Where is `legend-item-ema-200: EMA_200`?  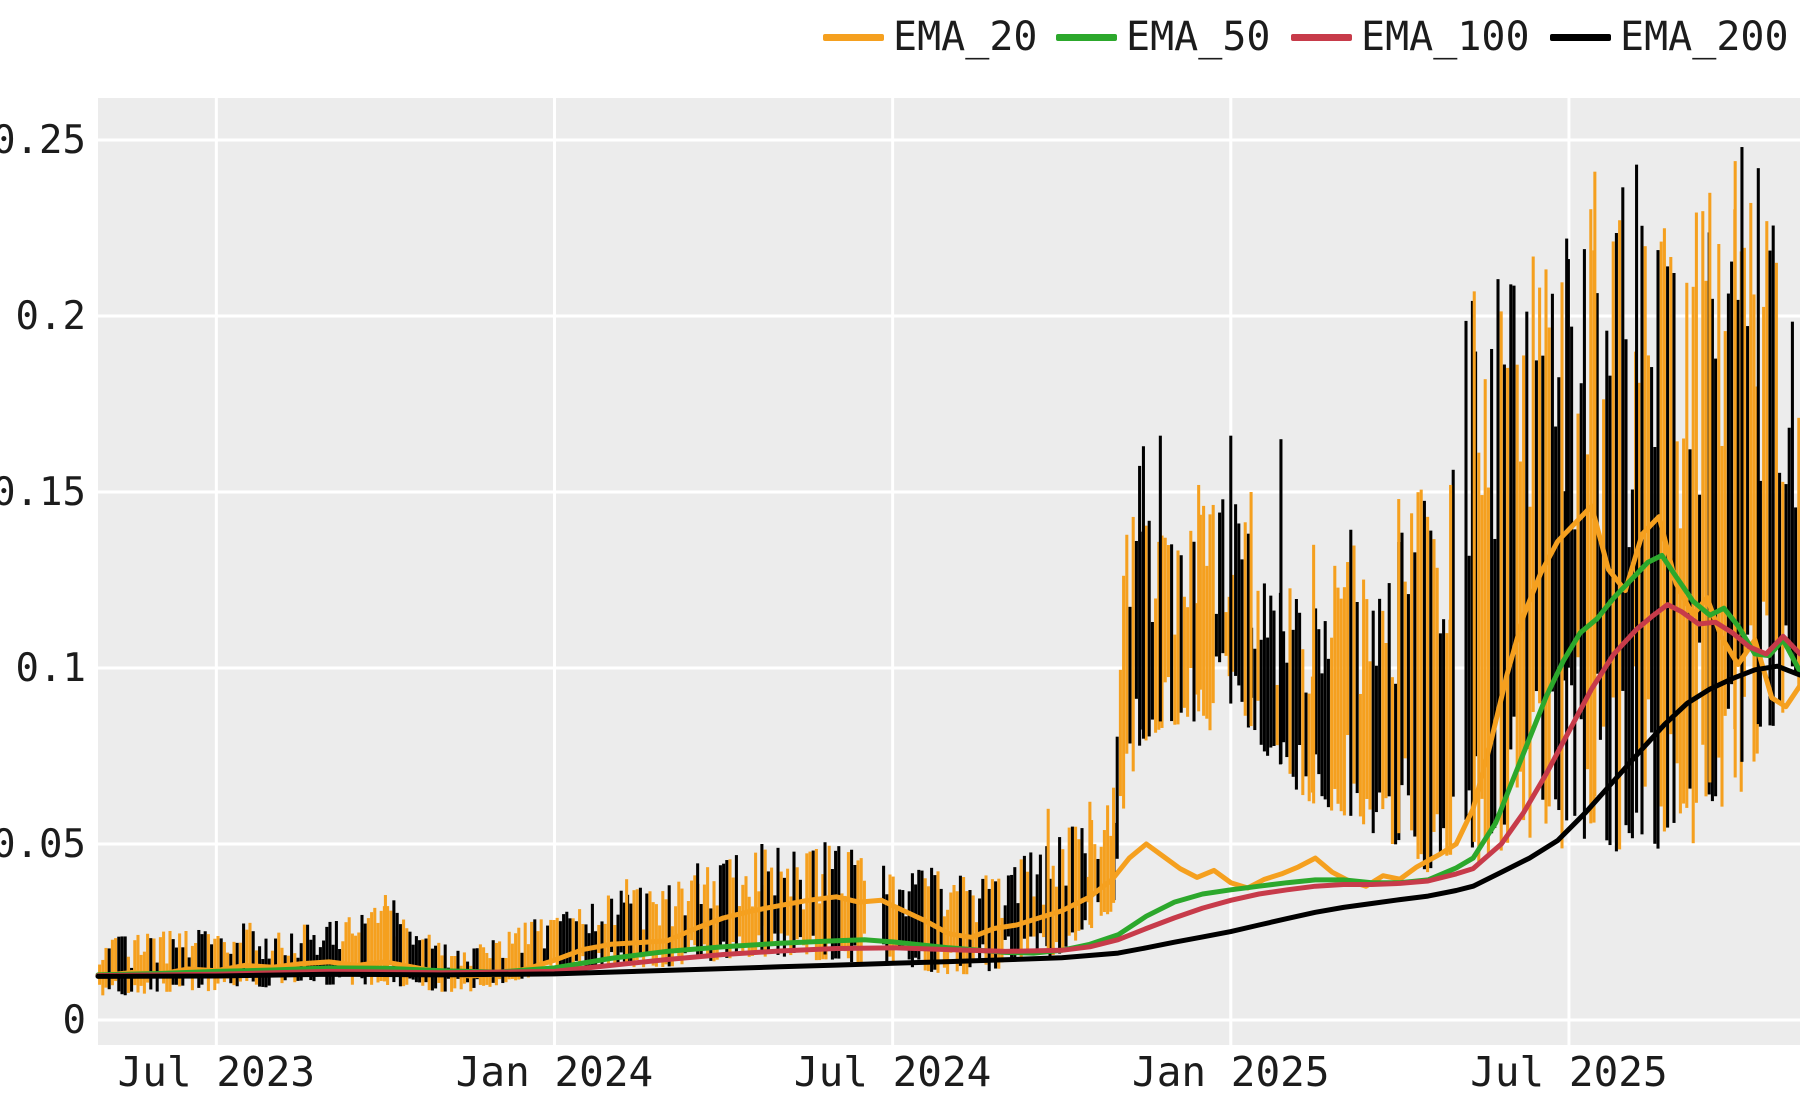 legend-item-ema-200: EMA_200 is located at coordinates (1669, 37).